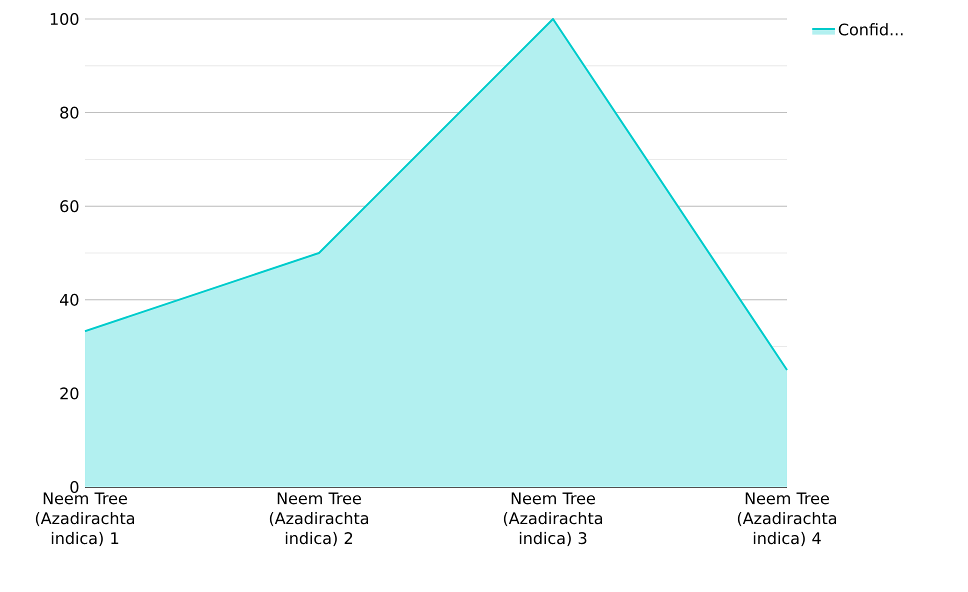 Image resolution: width=968 pixels, height=592 pixels. I want to click on x-tick-label: Neem Tree (Azadirachta indica) 4, so click(787, 519).